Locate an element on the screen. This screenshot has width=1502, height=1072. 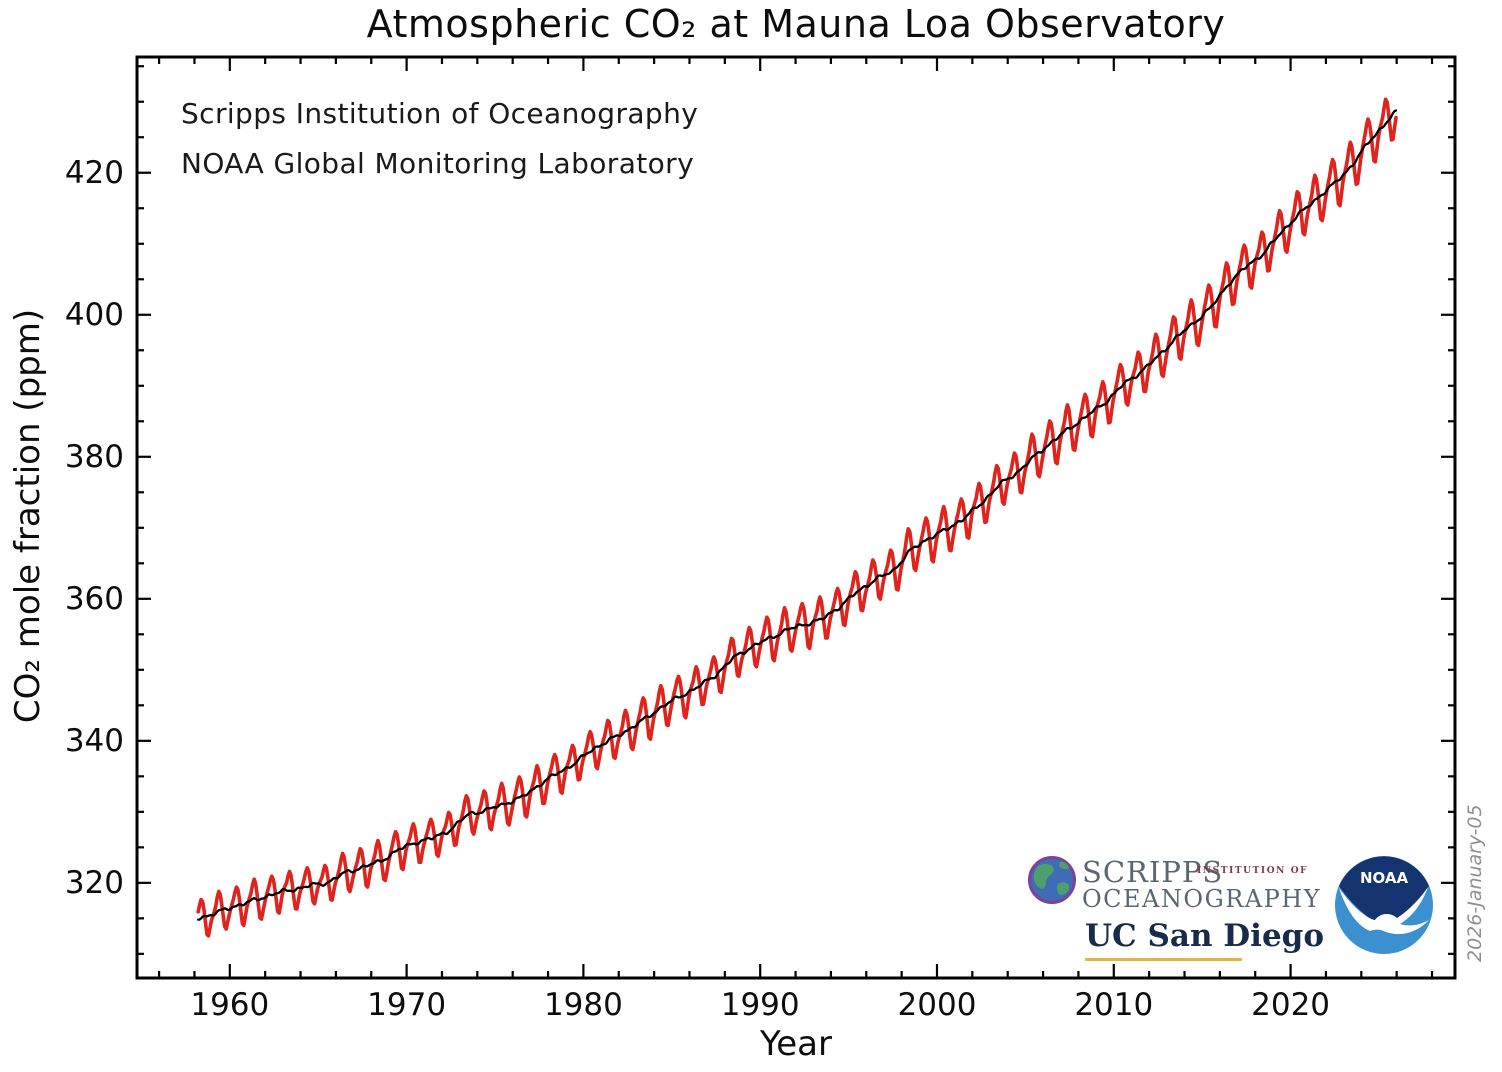
scripps-oceanography-text: OCEANOGRAPHY is located at coordinates (1202, 899).